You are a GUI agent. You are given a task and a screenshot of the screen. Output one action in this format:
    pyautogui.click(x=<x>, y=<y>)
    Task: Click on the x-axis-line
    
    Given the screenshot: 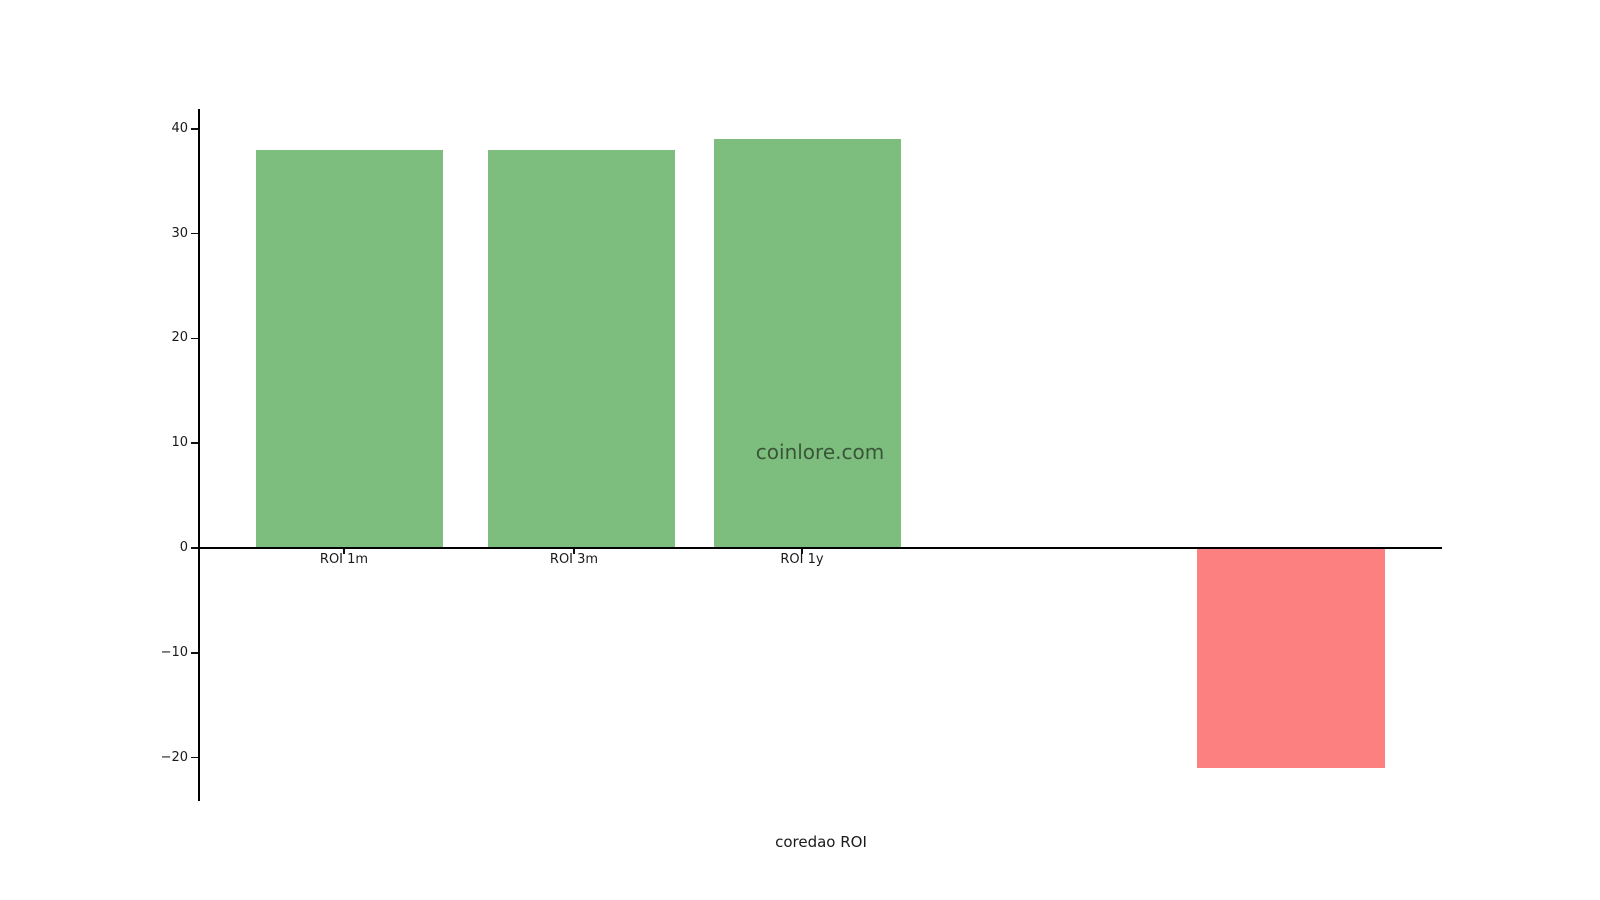 What is the action you would take?
    pyautogui.click(x=820, y=548)
    